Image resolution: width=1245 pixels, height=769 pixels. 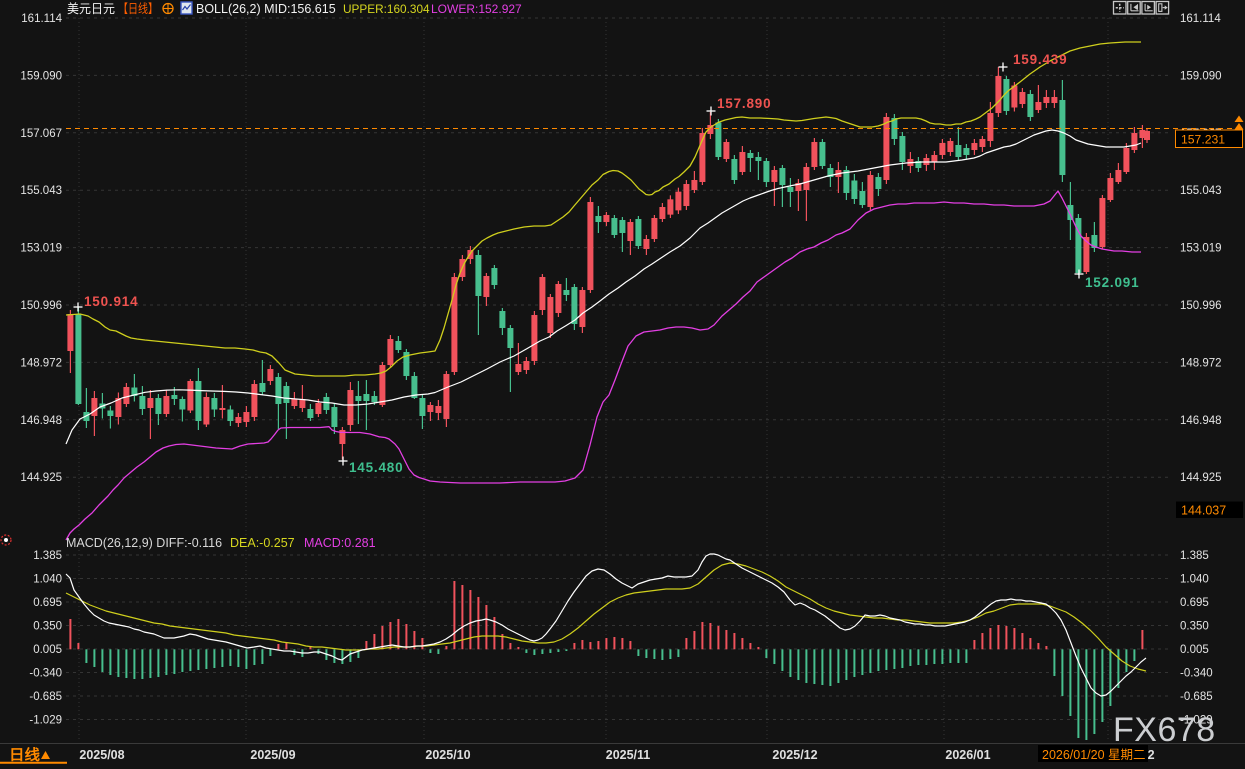 I want to click on svg-text: 157.231, so click(x=1203, y=140).